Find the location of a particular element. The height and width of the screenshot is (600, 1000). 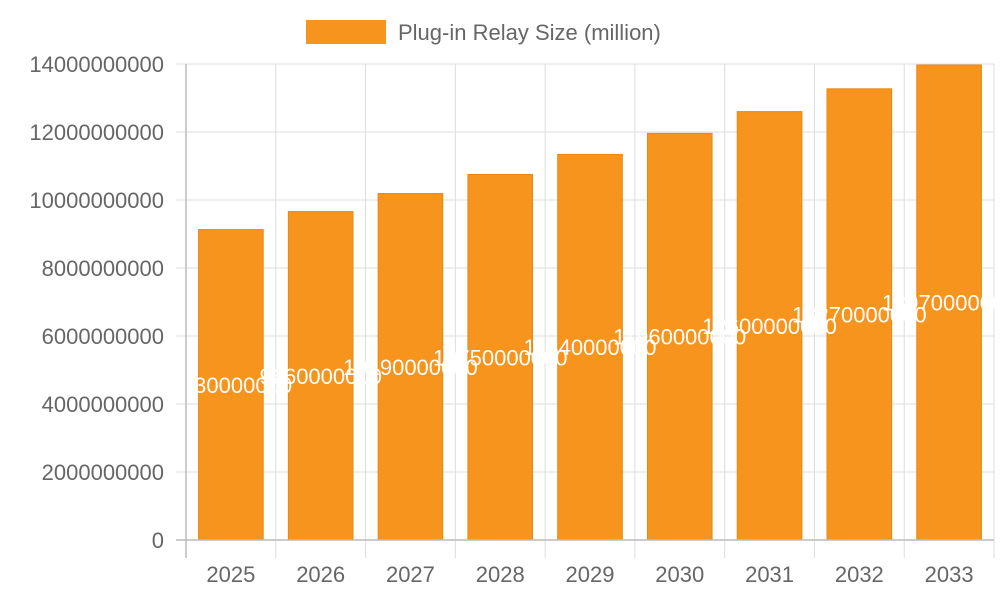

x-tick-label: 2030 is located at coordinates (679, 574).